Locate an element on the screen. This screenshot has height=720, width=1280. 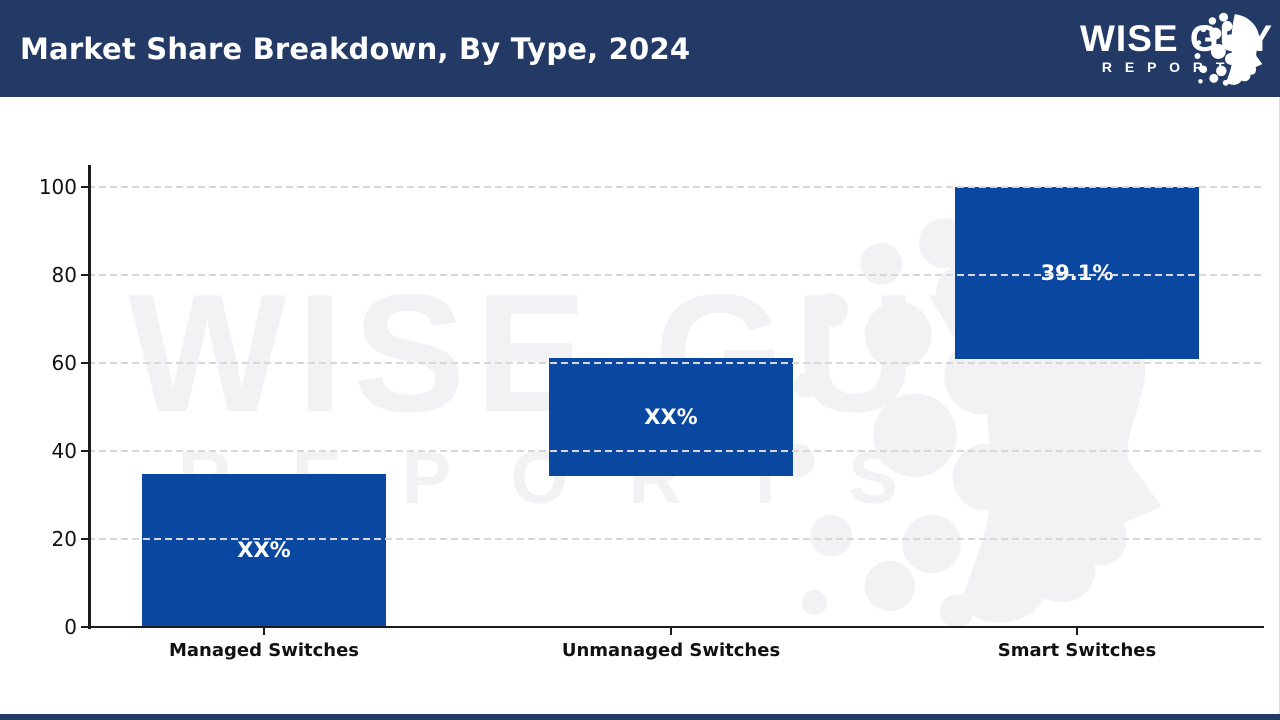
x-axis-line is located at coordinates (676, 626).